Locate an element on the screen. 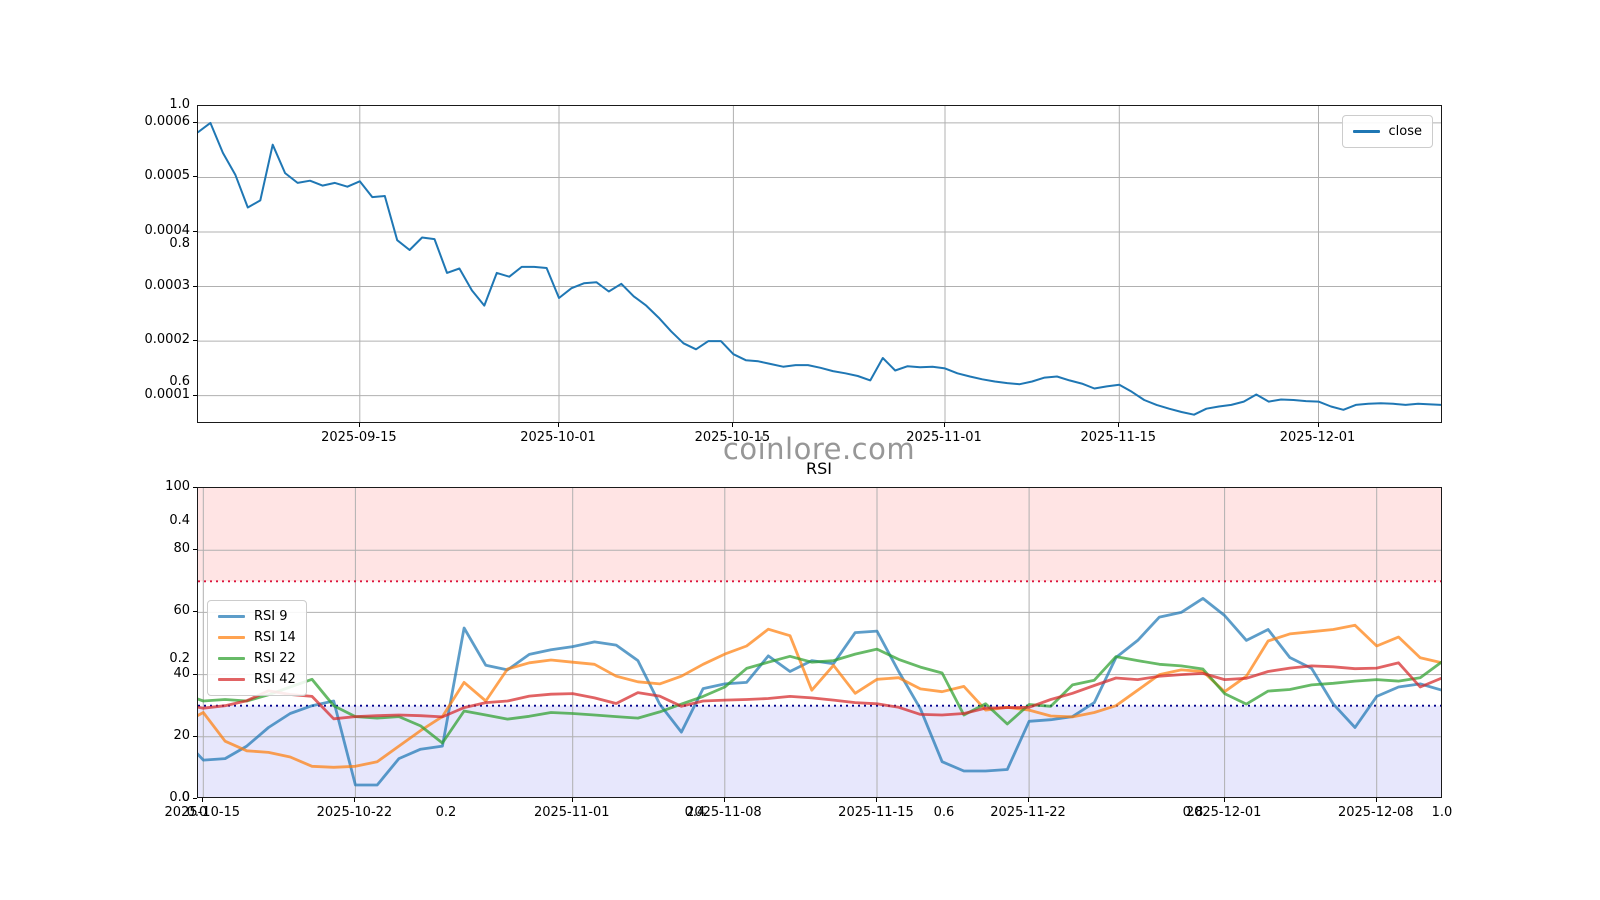  legend-item: close is located at coordinates (1387, 131).